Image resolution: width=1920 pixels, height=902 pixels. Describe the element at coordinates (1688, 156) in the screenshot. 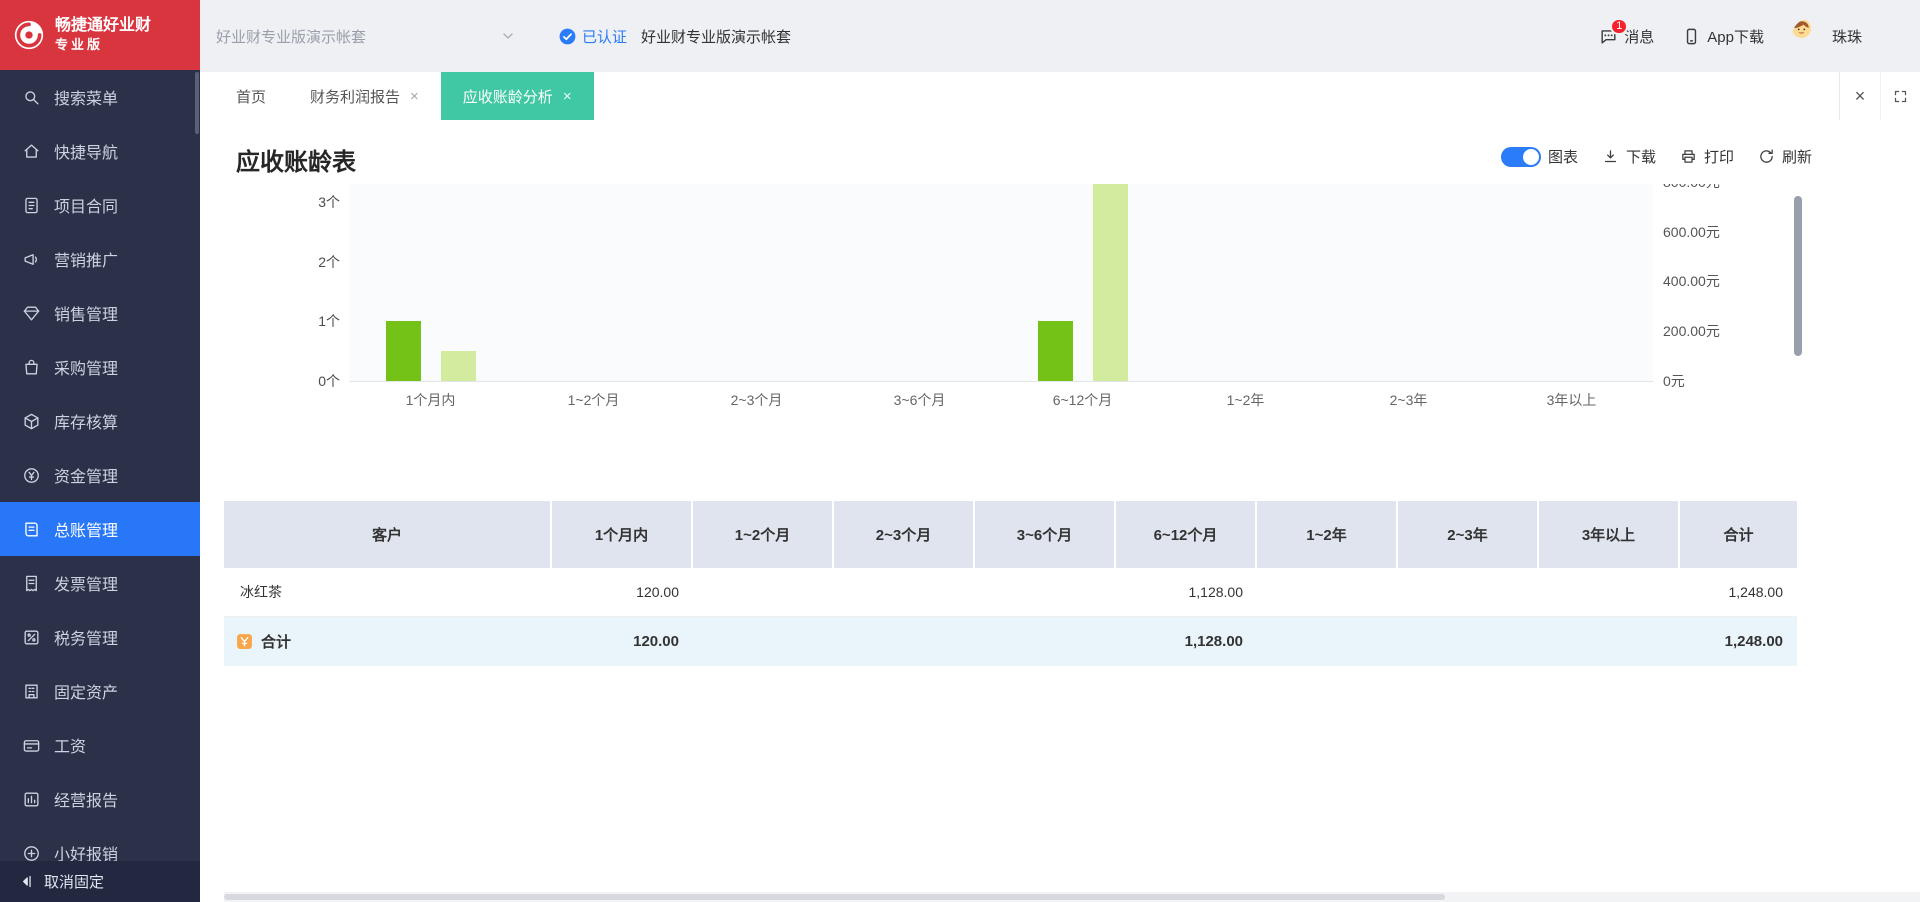

I see `printer-icon` at that location.